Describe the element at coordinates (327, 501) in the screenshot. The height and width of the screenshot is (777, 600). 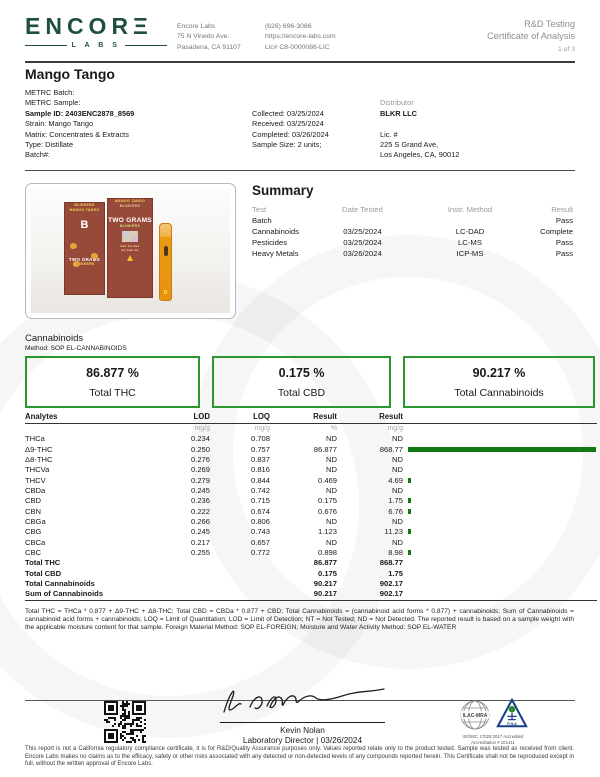
I see `analyte-result-pct: 0.175` at that location.